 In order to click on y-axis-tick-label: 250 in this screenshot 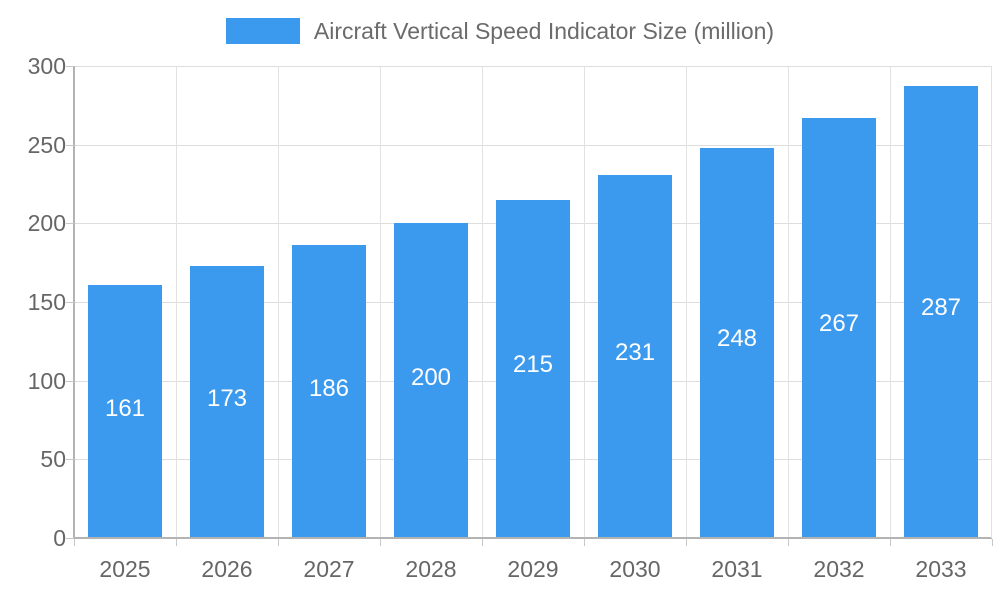, I will do `click(46, 144)`.